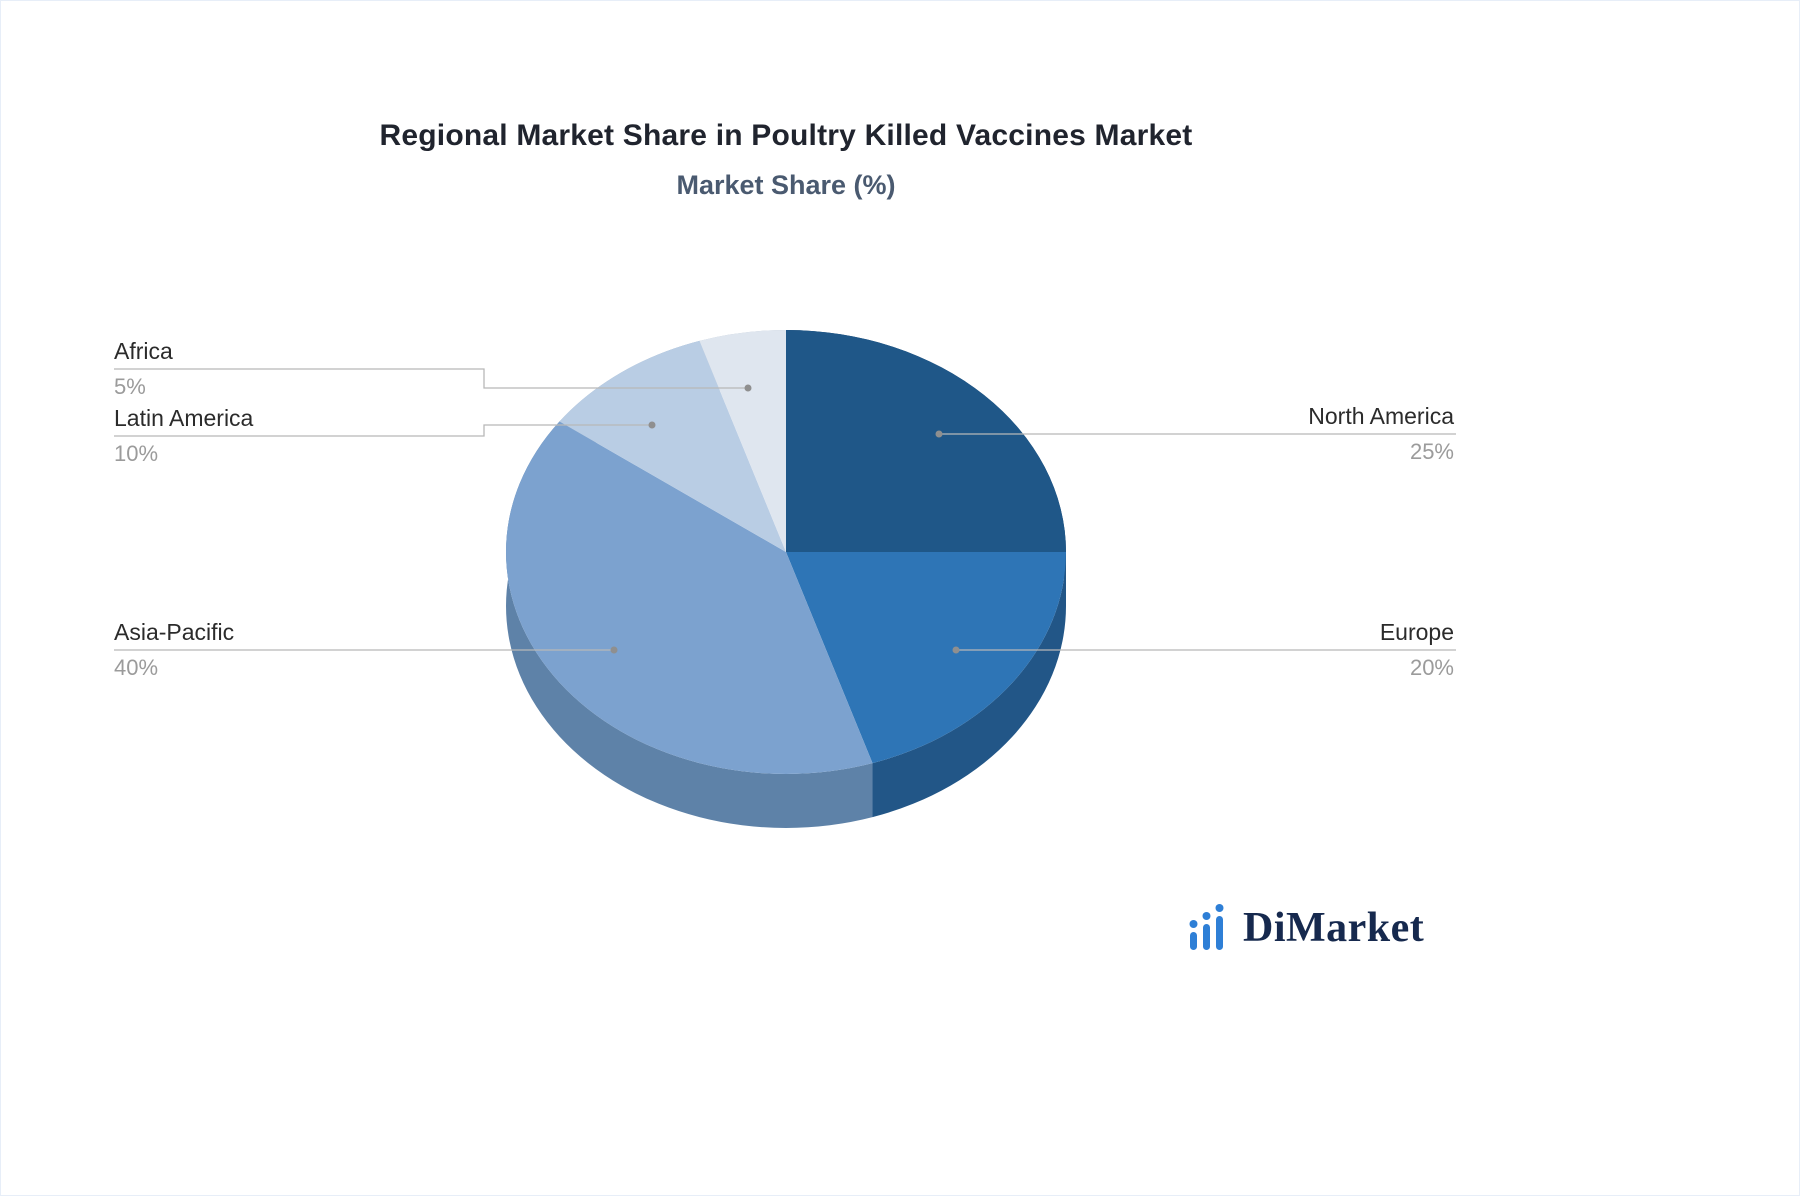 This screenshot has width=1800, height=1196. What do you see at coordinates (136, 453) in the screenshot?
I see `callout-value: 10%` at bounding box center [136, 453].